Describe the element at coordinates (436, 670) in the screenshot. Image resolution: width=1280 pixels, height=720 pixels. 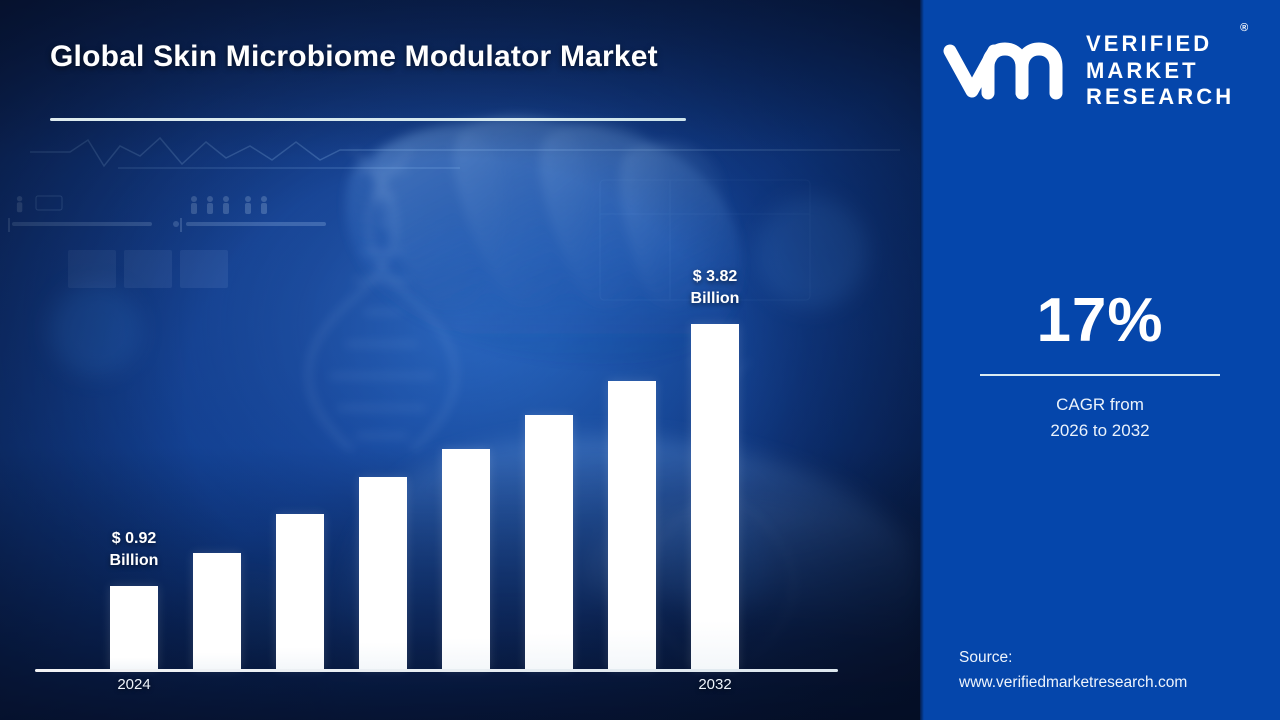
I see `x-axis-line` at that location.